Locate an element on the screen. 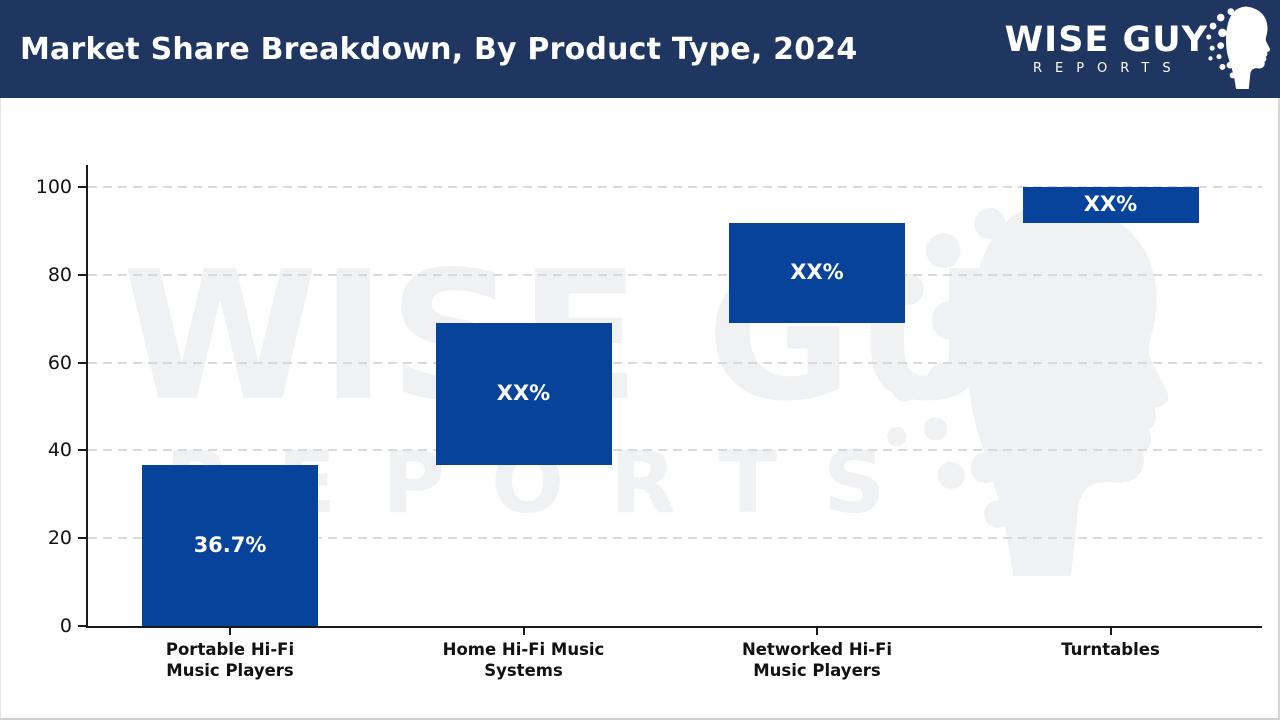  x-axis-line is located at coordinates (674, 627).